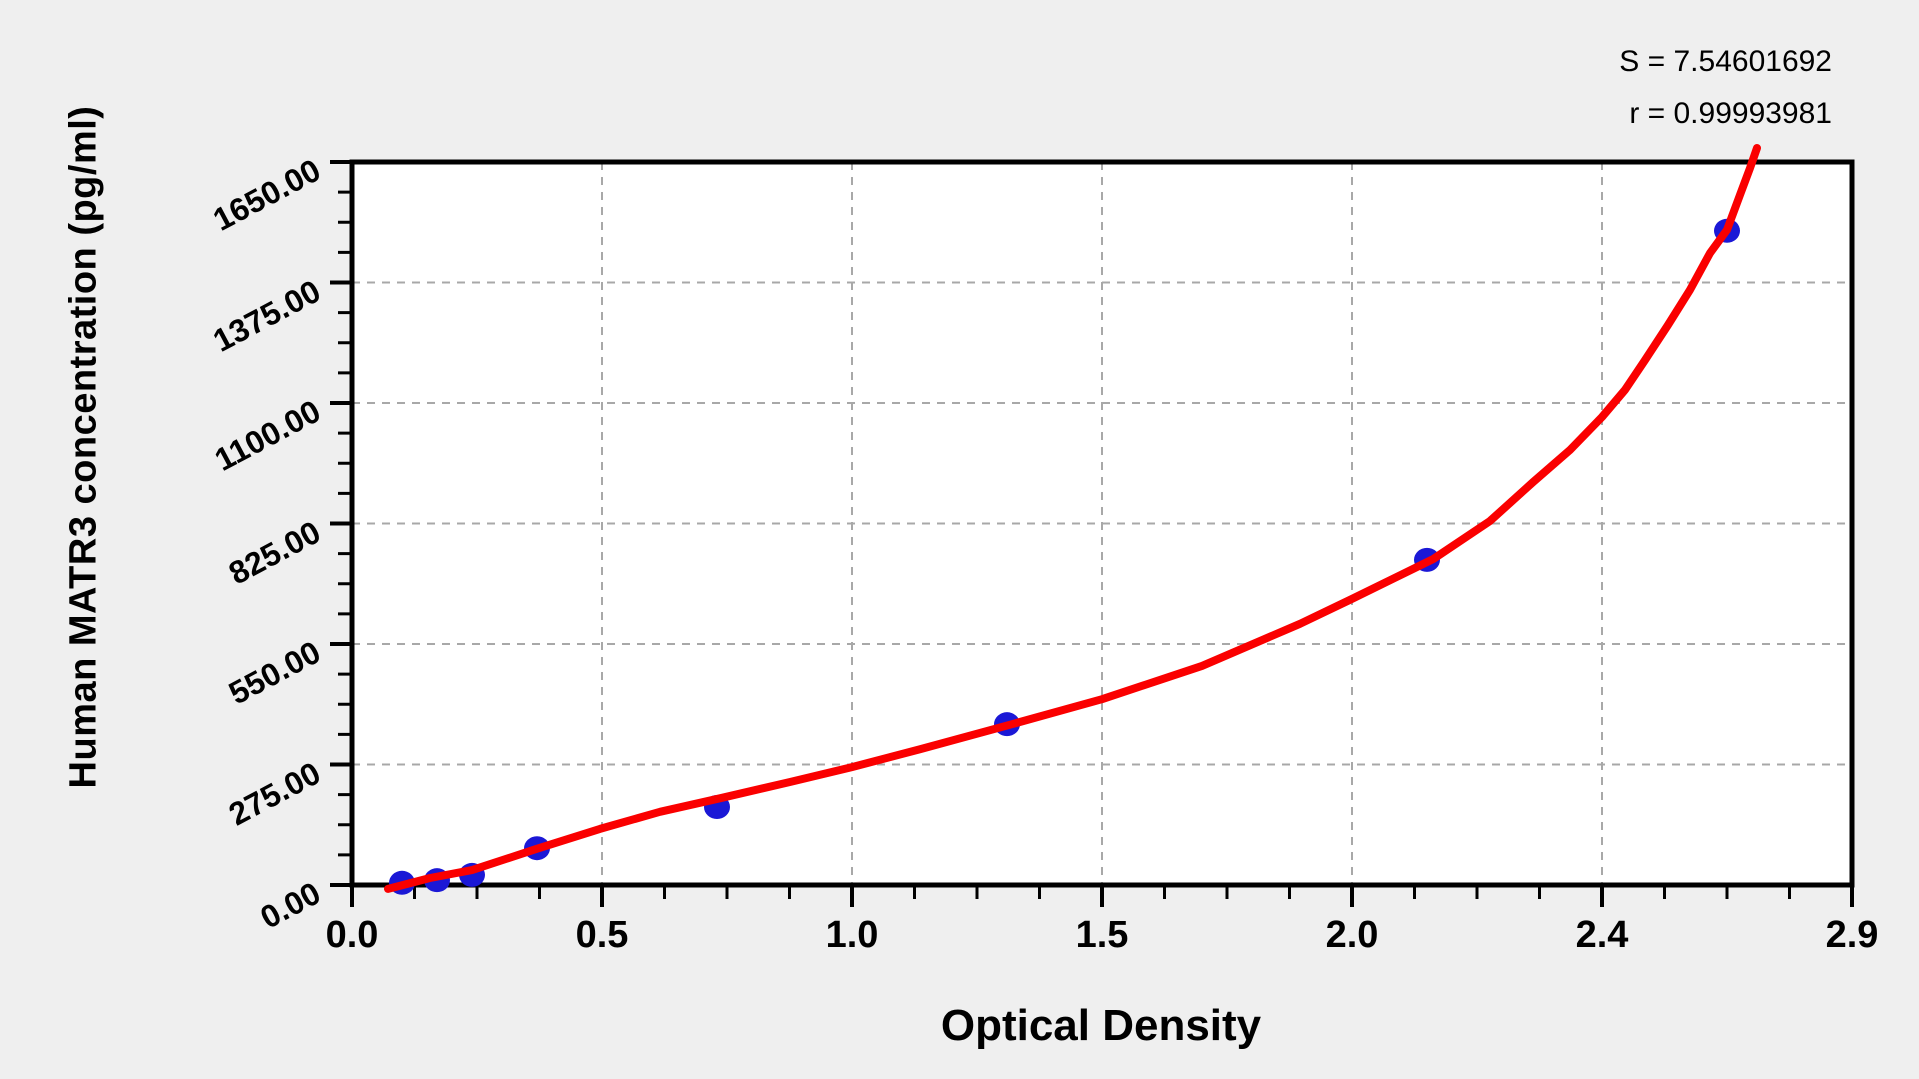  What do you see at coordinates (1725, 88) in the screenshot?
I see `stats-annotation: S = 7.54601692 r = 0.99993981` at bounding box center [1725, 88].